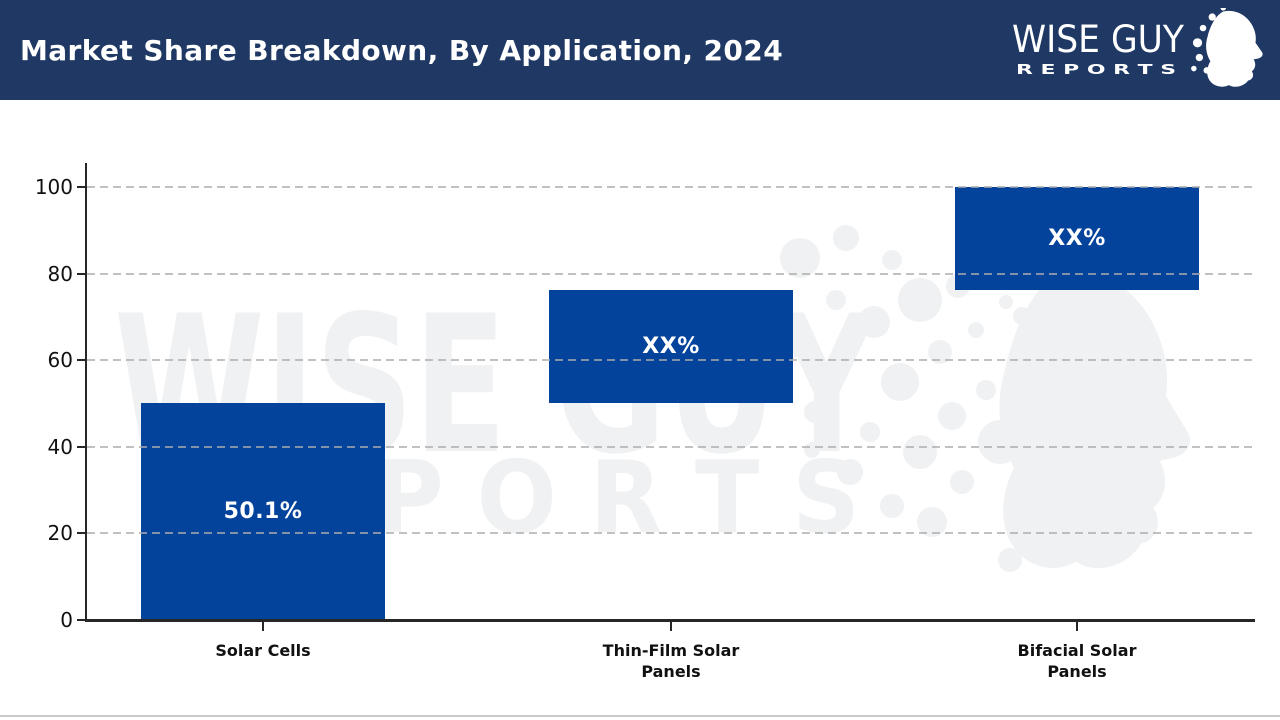 This screenshot has height=720, width=1280. Describe the element at coordinates (670, 620) in the screenshot. I see `x-axis-line` at that location.